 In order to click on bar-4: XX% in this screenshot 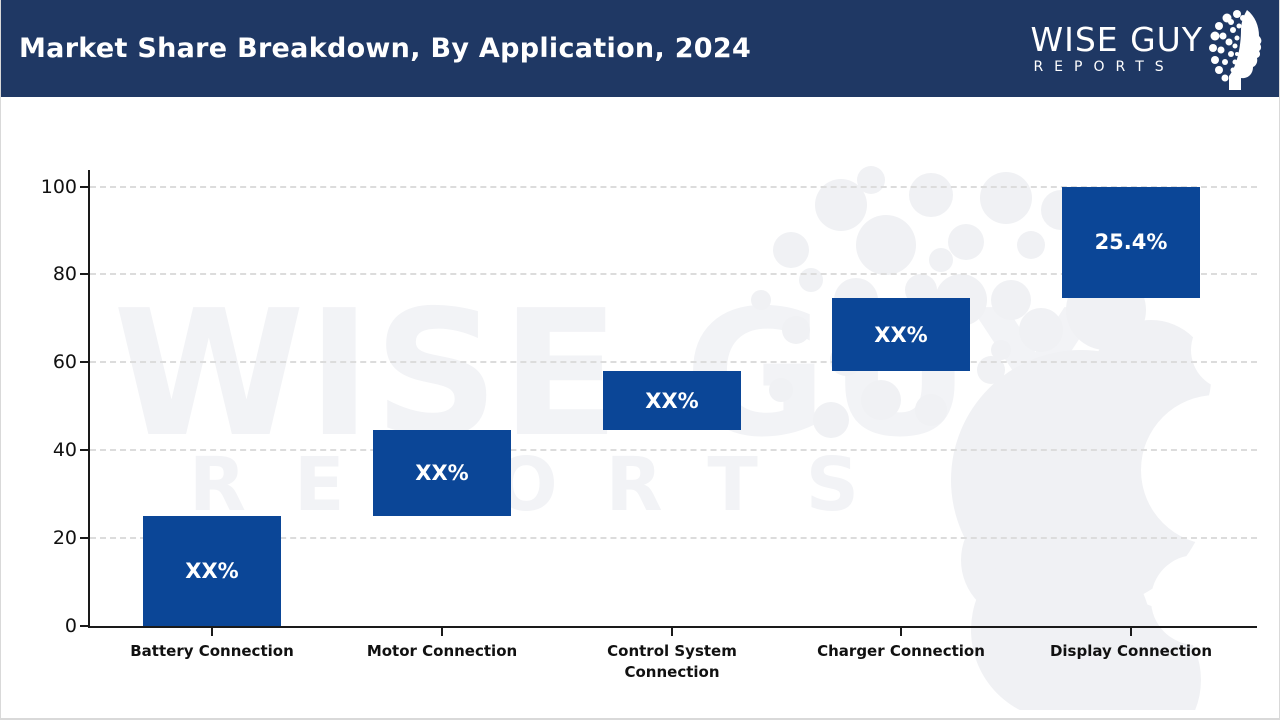, I will do `click(901, 335)`.